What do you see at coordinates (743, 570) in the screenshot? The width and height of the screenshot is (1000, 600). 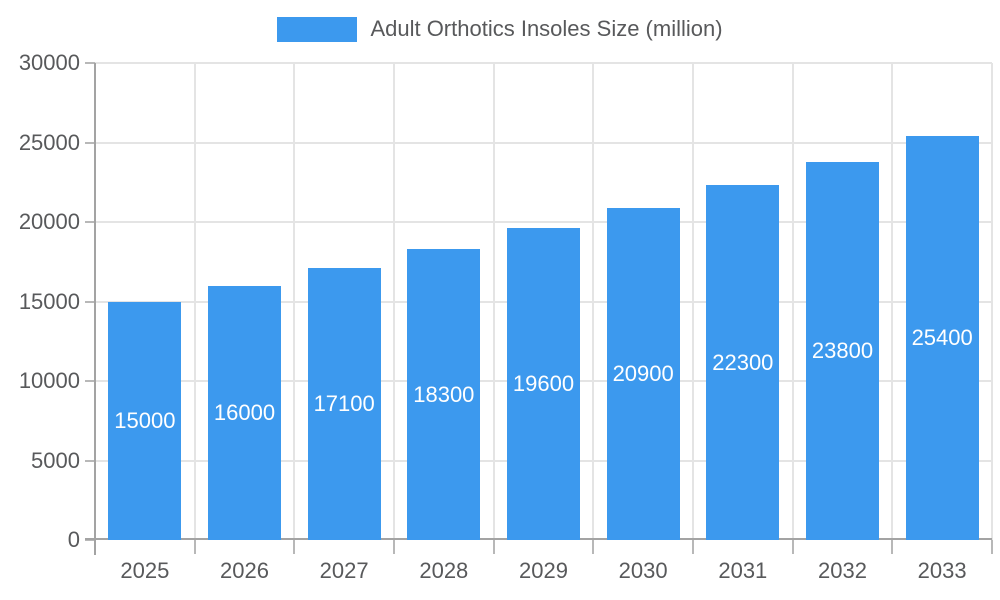 I see `x-tick-label: 2031` at bounding box center [743, 570].